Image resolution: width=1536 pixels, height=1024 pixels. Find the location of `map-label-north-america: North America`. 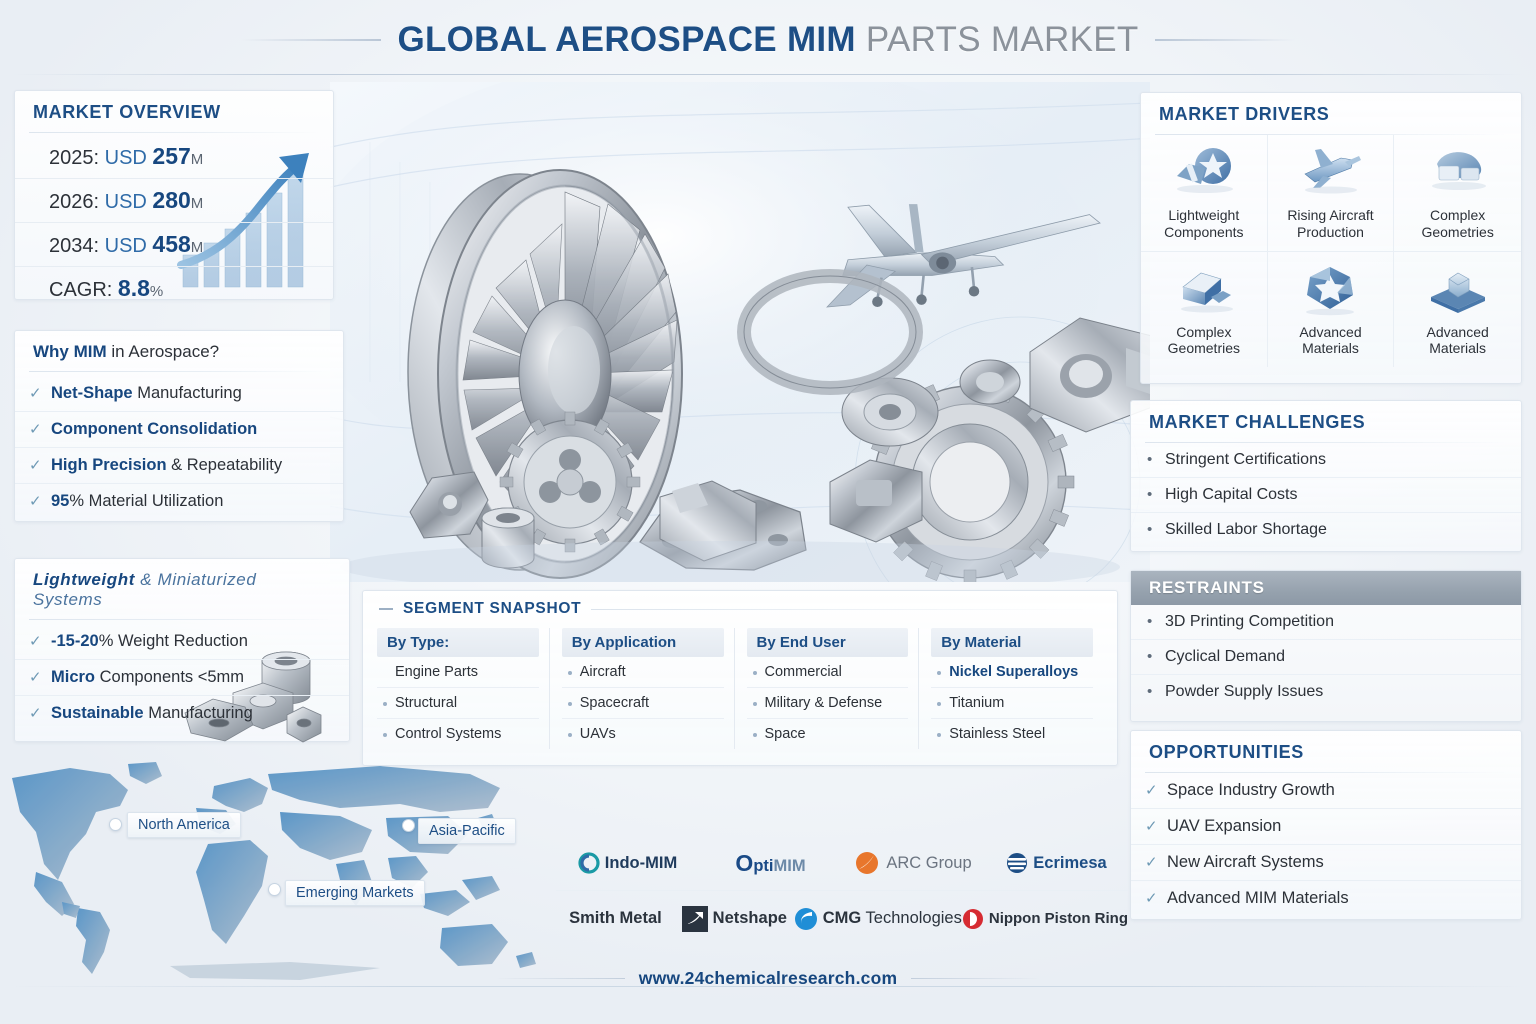

map-label-north-america: North America is located at coordinates (184, 825).